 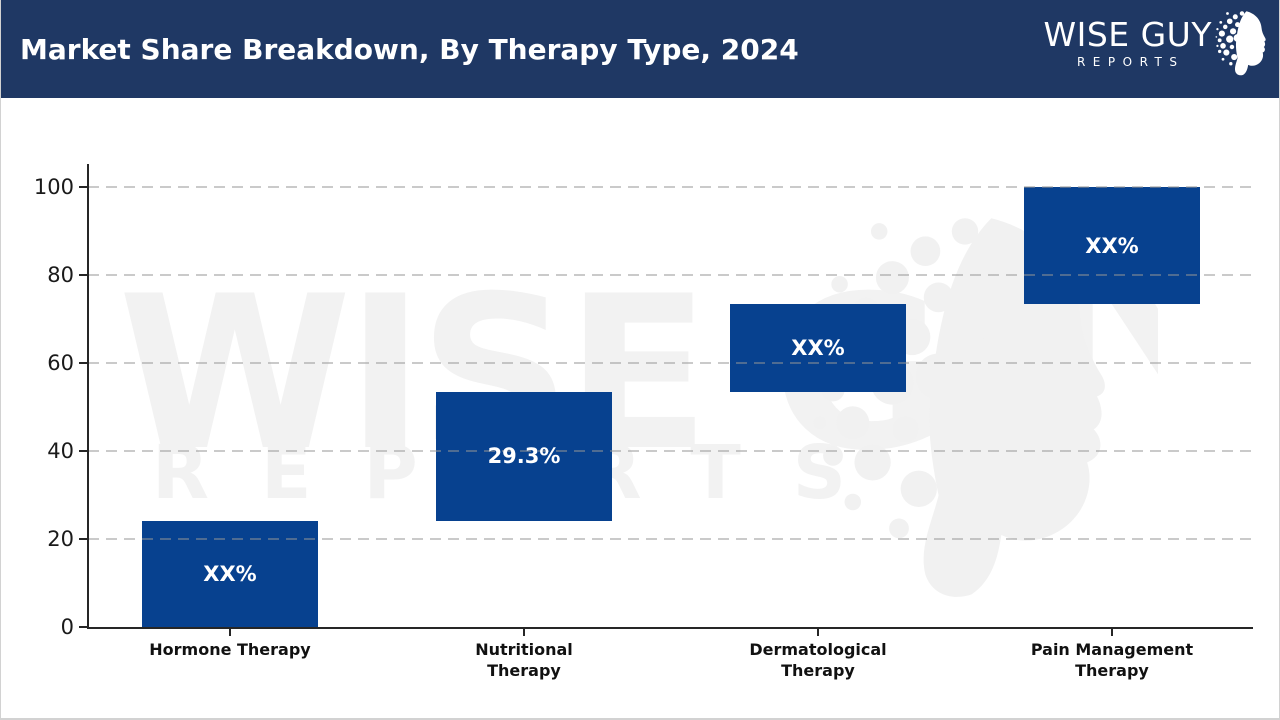 I want to click on x-axis-line, so click(x=670, y=628).